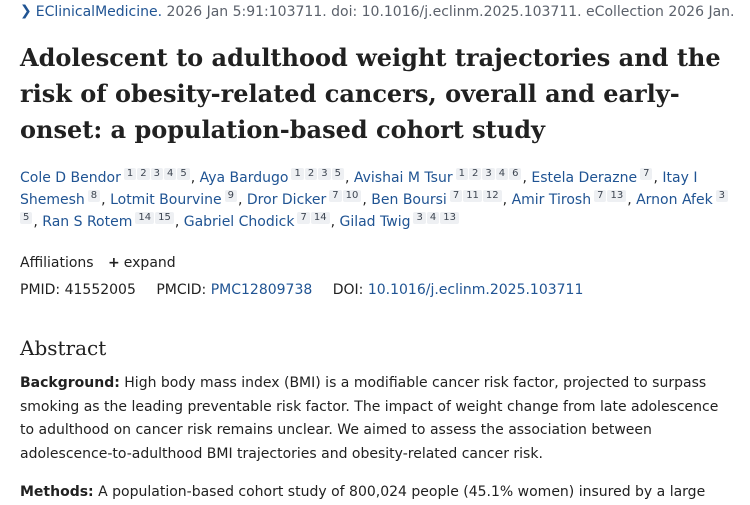 Image resolution: width=750 pixels, height=505 pixels. Describe the element at coordinates (375, 222) in the screenshot. I see `author-link: Gilad Twig` at that location.